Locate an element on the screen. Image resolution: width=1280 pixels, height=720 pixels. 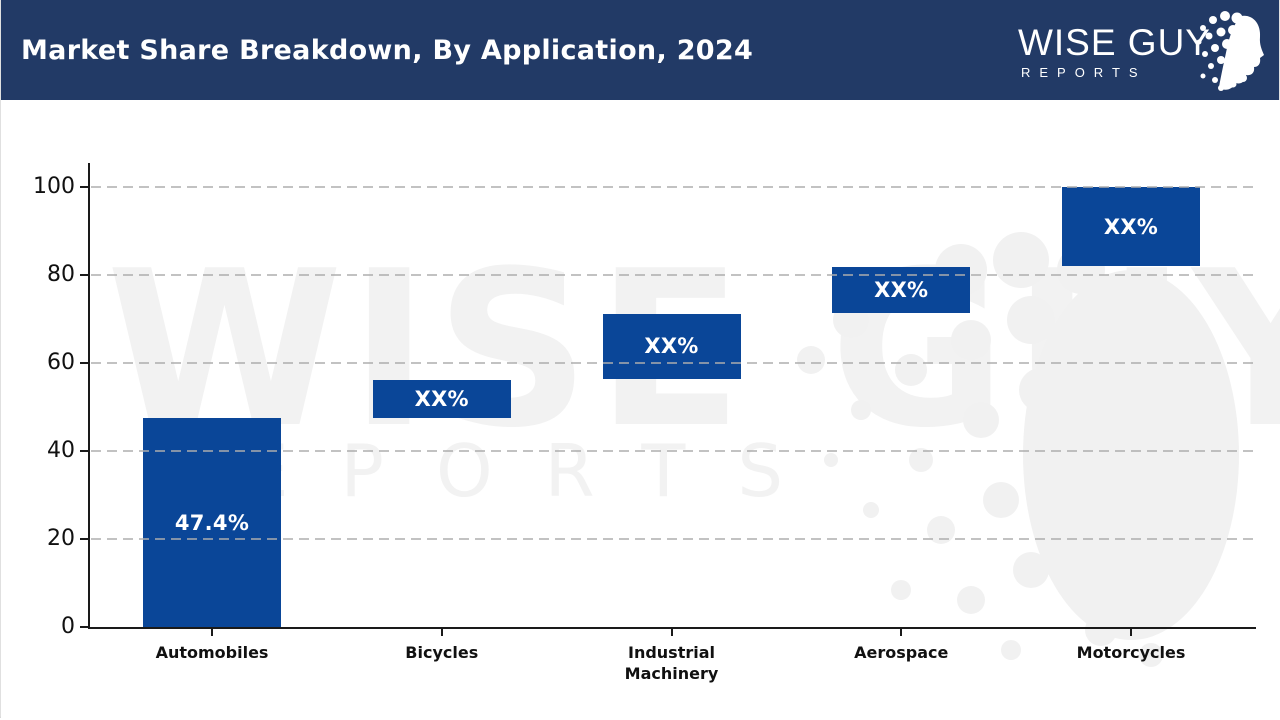
y-tick-label: 80 is located at coordinates (61, 274).